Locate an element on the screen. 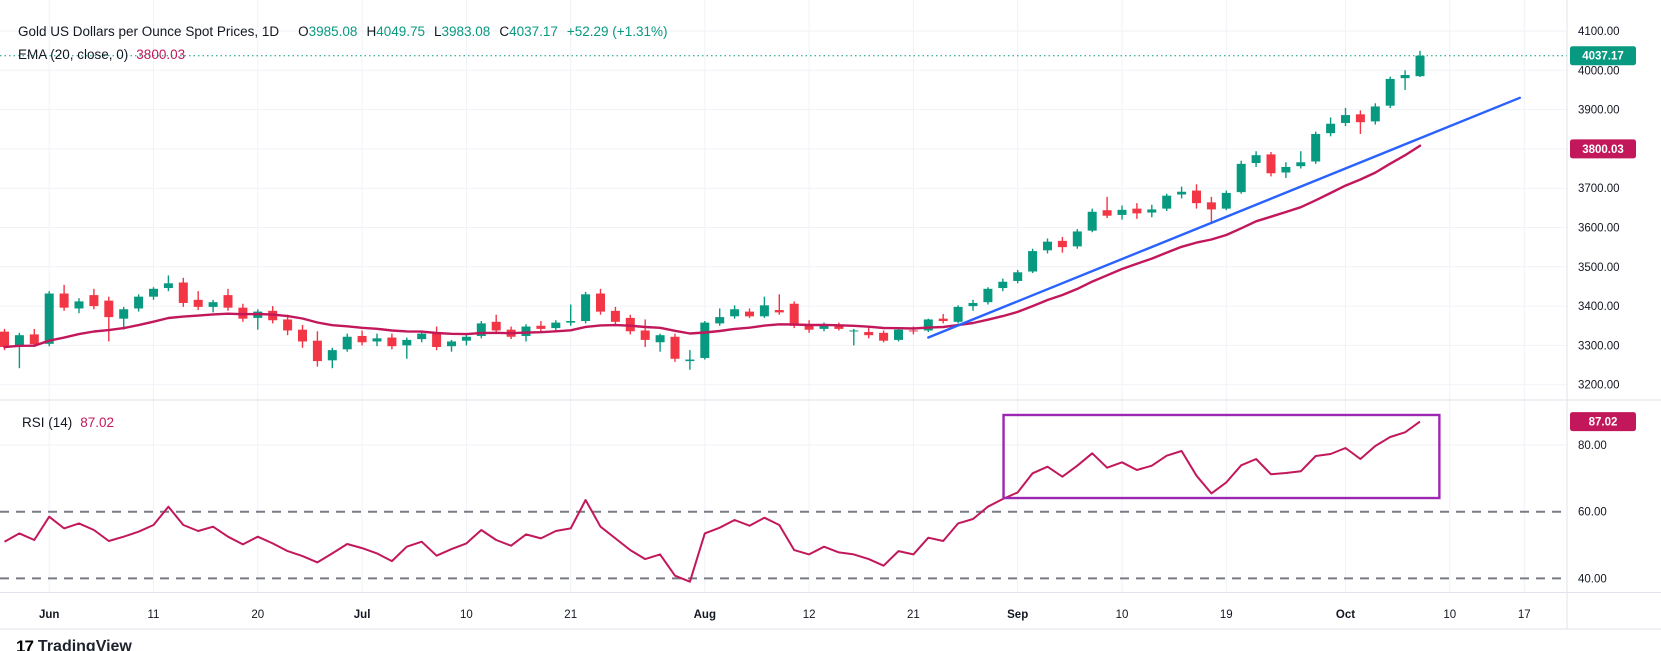  price-axis-label: 4000.00 is located at coordinates (1599, 71).